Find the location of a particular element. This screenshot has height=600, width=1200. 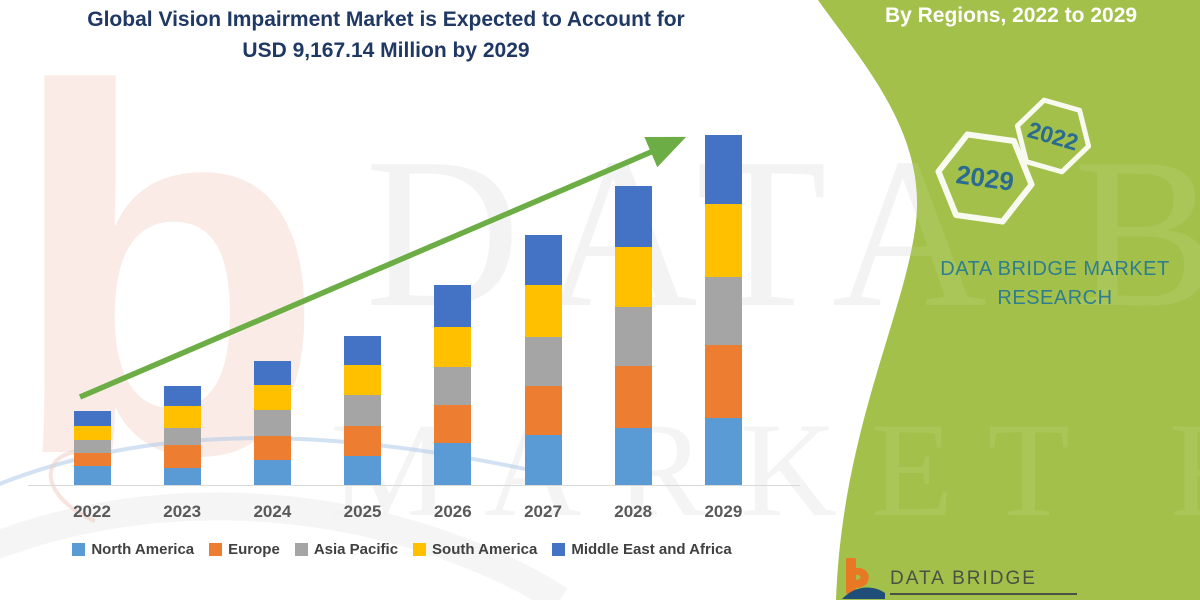

bar-segment-2024-north-america is located at coordinates (272, 472).